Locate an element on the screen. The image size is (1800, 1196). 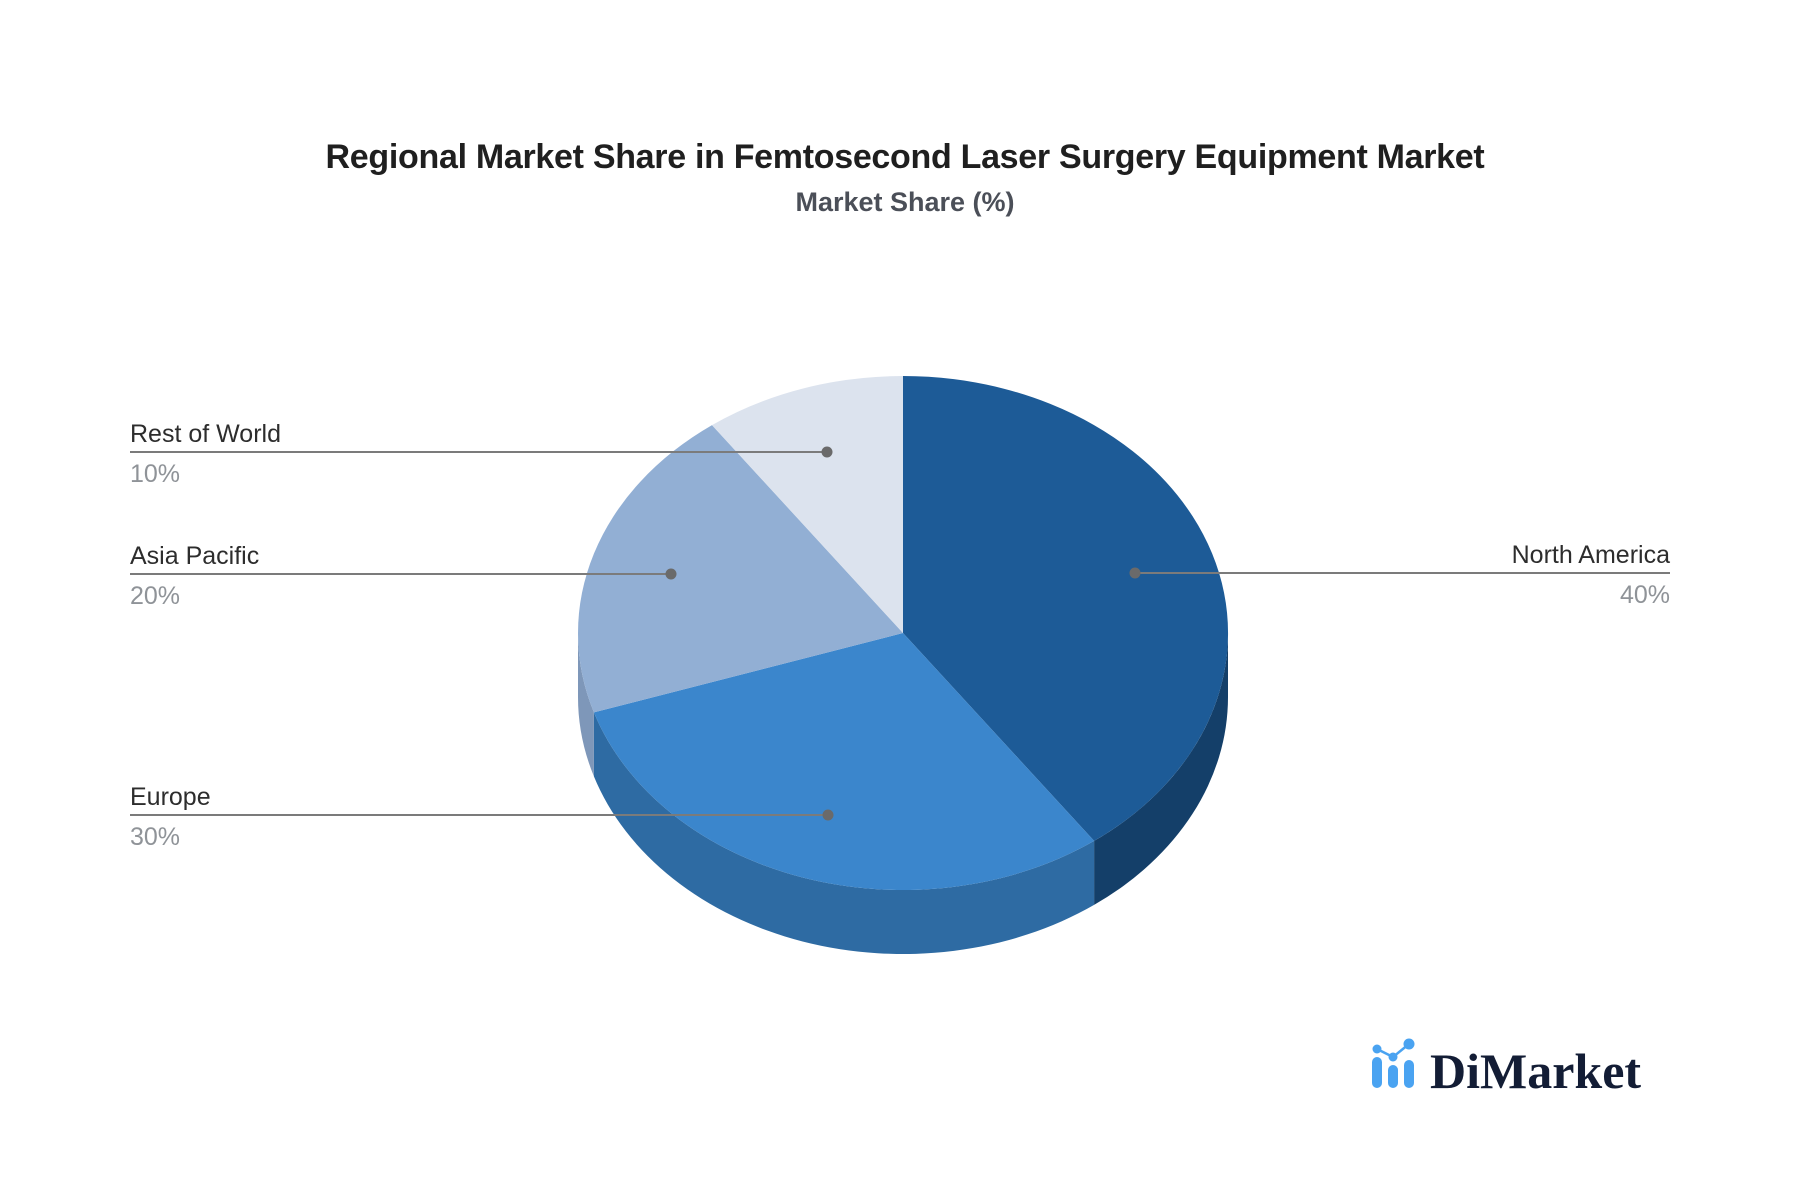
logo-icon-group is located at coordinates (1393, 1063).